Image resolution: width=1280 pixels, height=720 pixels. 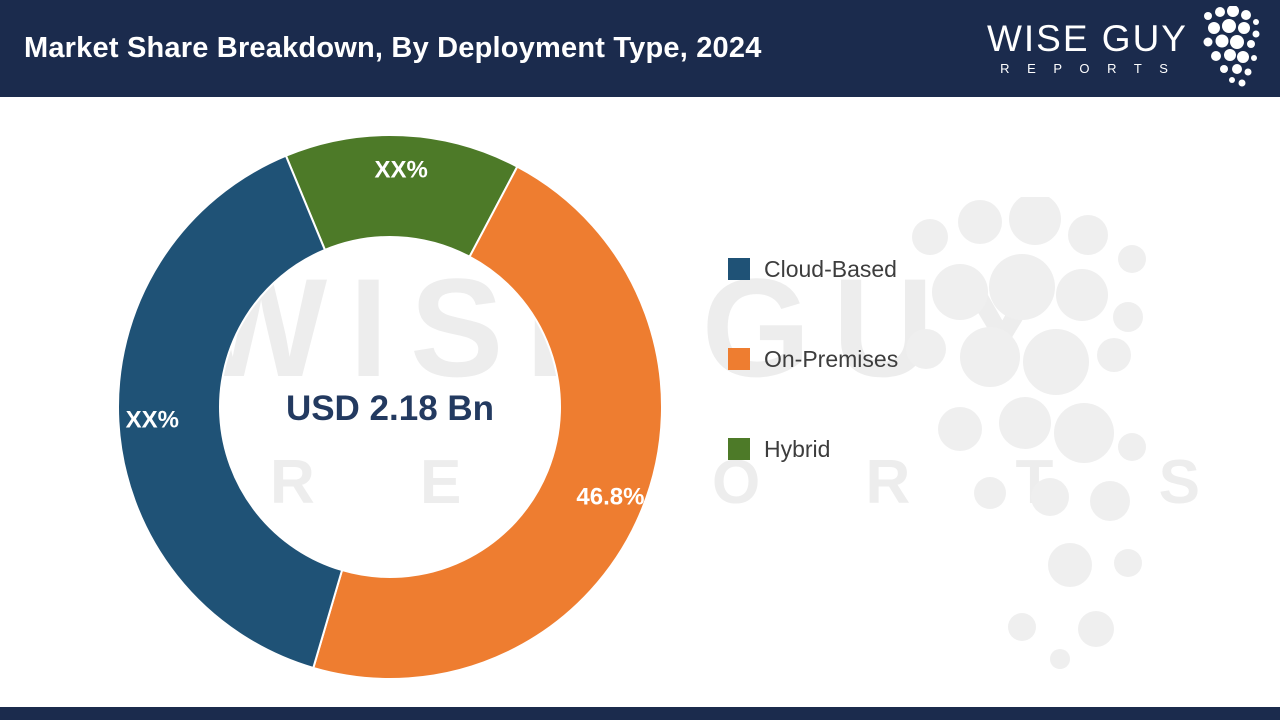 I want to click on legend-item-cloud-based: Cloud-Based, so click(x=813, y=269).